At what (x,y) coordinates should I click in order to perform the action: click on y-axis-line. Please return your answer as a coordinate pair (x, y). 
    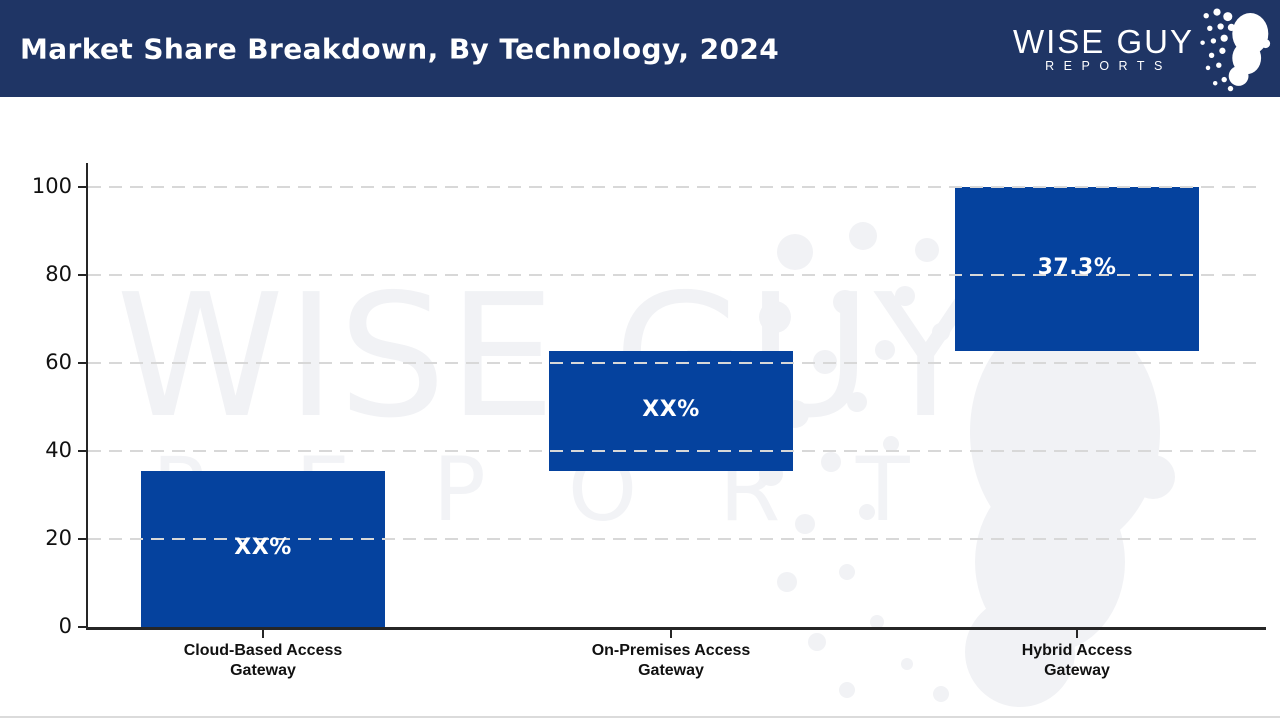
    Looking at the image, I should click on (87, 396).